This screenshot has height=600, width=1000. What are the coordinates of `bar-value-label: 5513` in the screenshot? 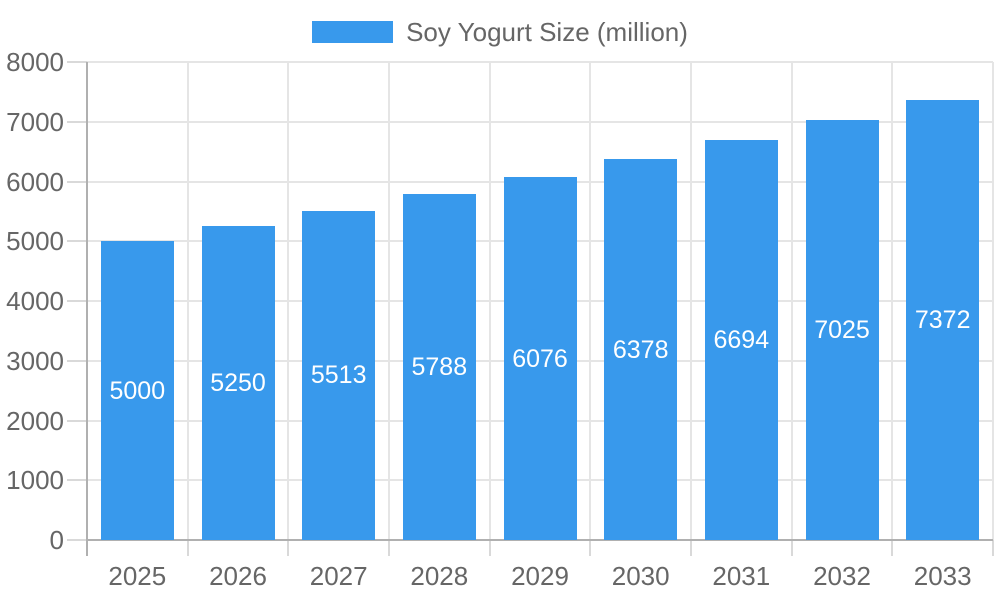 It's located at (338, 375).